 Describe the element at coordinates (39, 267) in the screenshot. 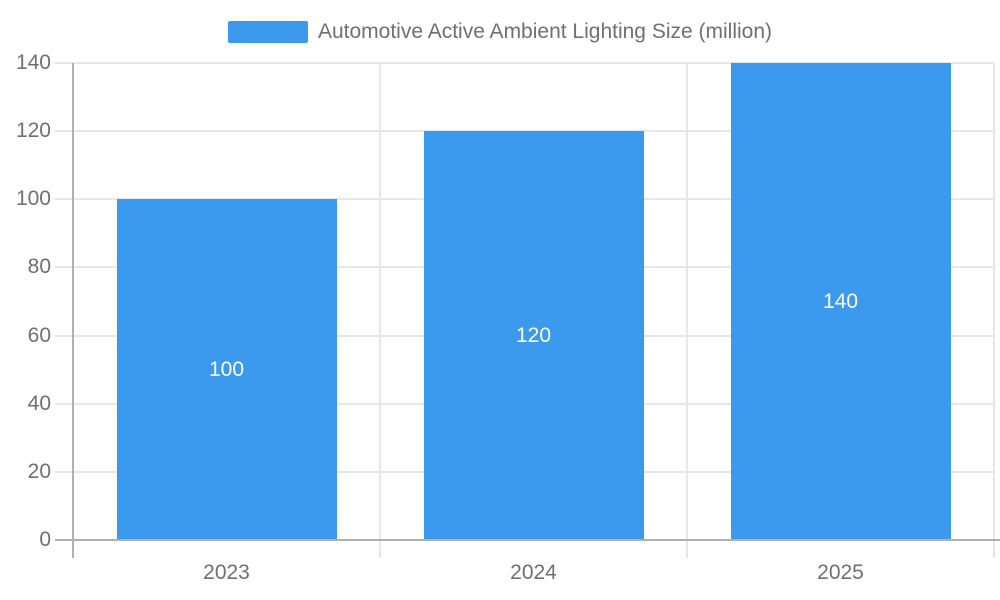

I see `y-axis-tick-label: 80` at that location.